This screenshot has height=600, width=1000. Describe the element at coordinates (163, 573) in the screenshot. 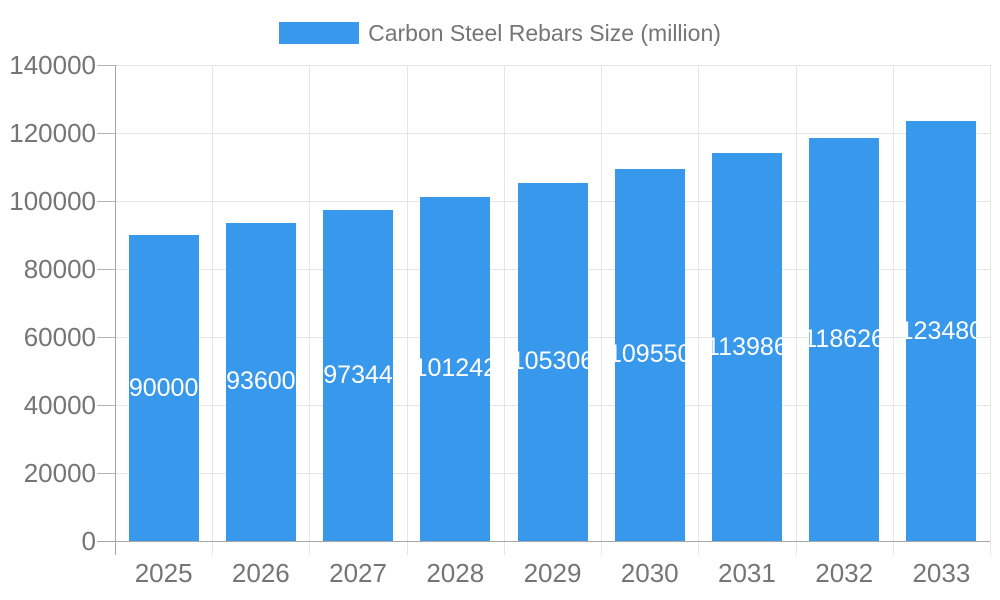

I see `x-axis-tick-label: 2025` at that location.